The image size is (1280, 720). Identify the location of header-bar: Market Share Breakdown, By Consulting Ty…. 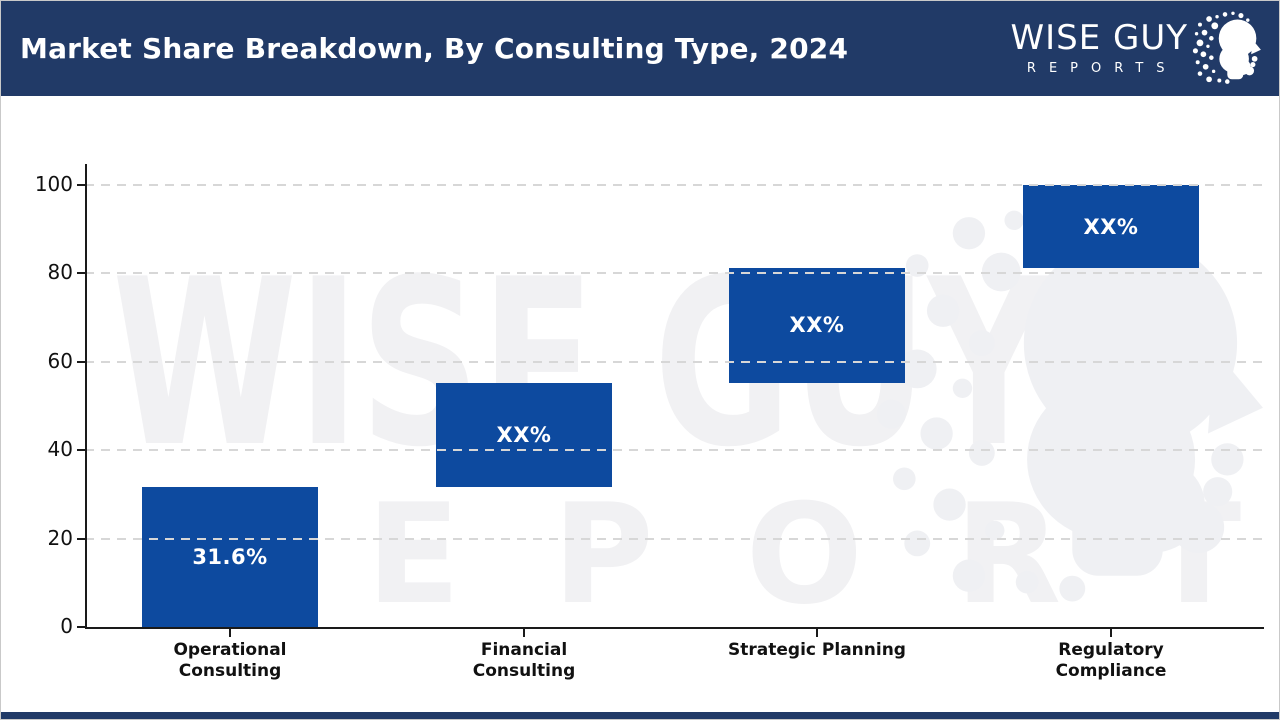
(640, 48).